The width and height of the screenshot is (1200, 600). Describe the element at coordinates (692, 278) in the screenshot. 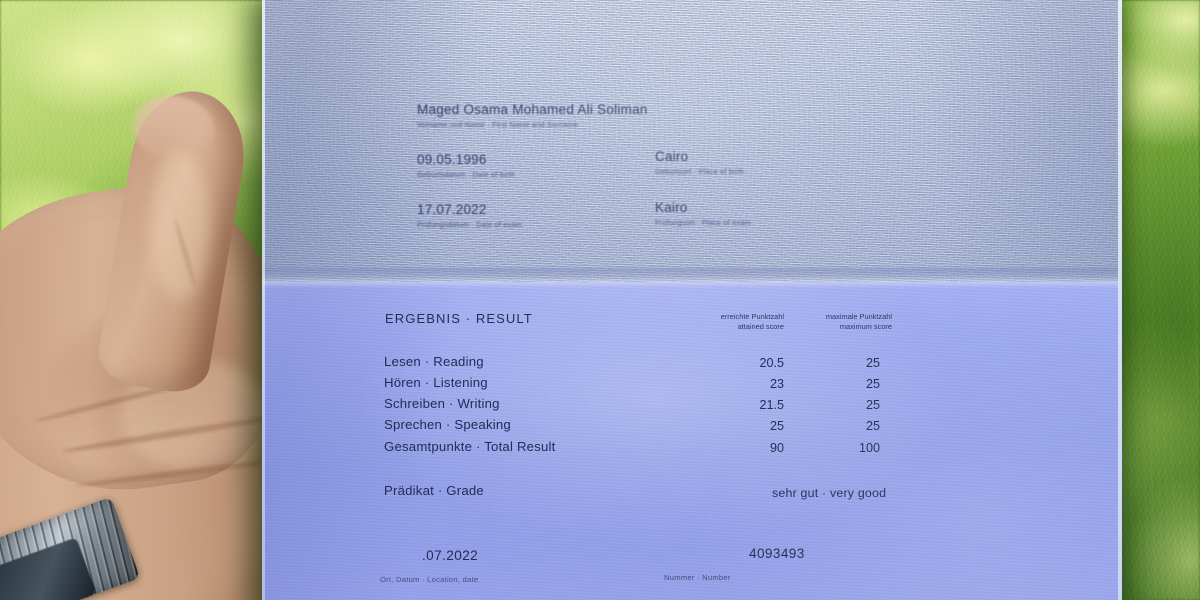

I see `paper-fold-crease` at that location.